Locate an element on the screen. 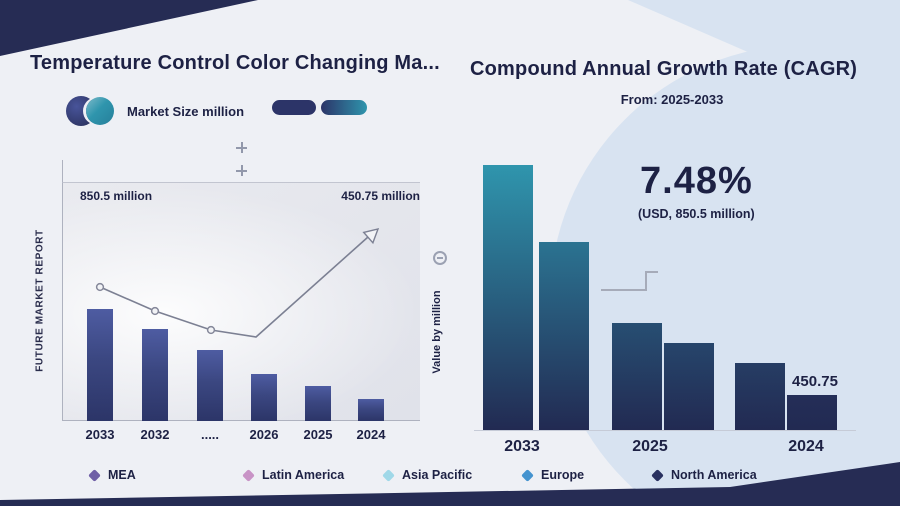 The height and width of the screenshot is (506, 900). top-right-wedge is located at coordinates (764, 59).